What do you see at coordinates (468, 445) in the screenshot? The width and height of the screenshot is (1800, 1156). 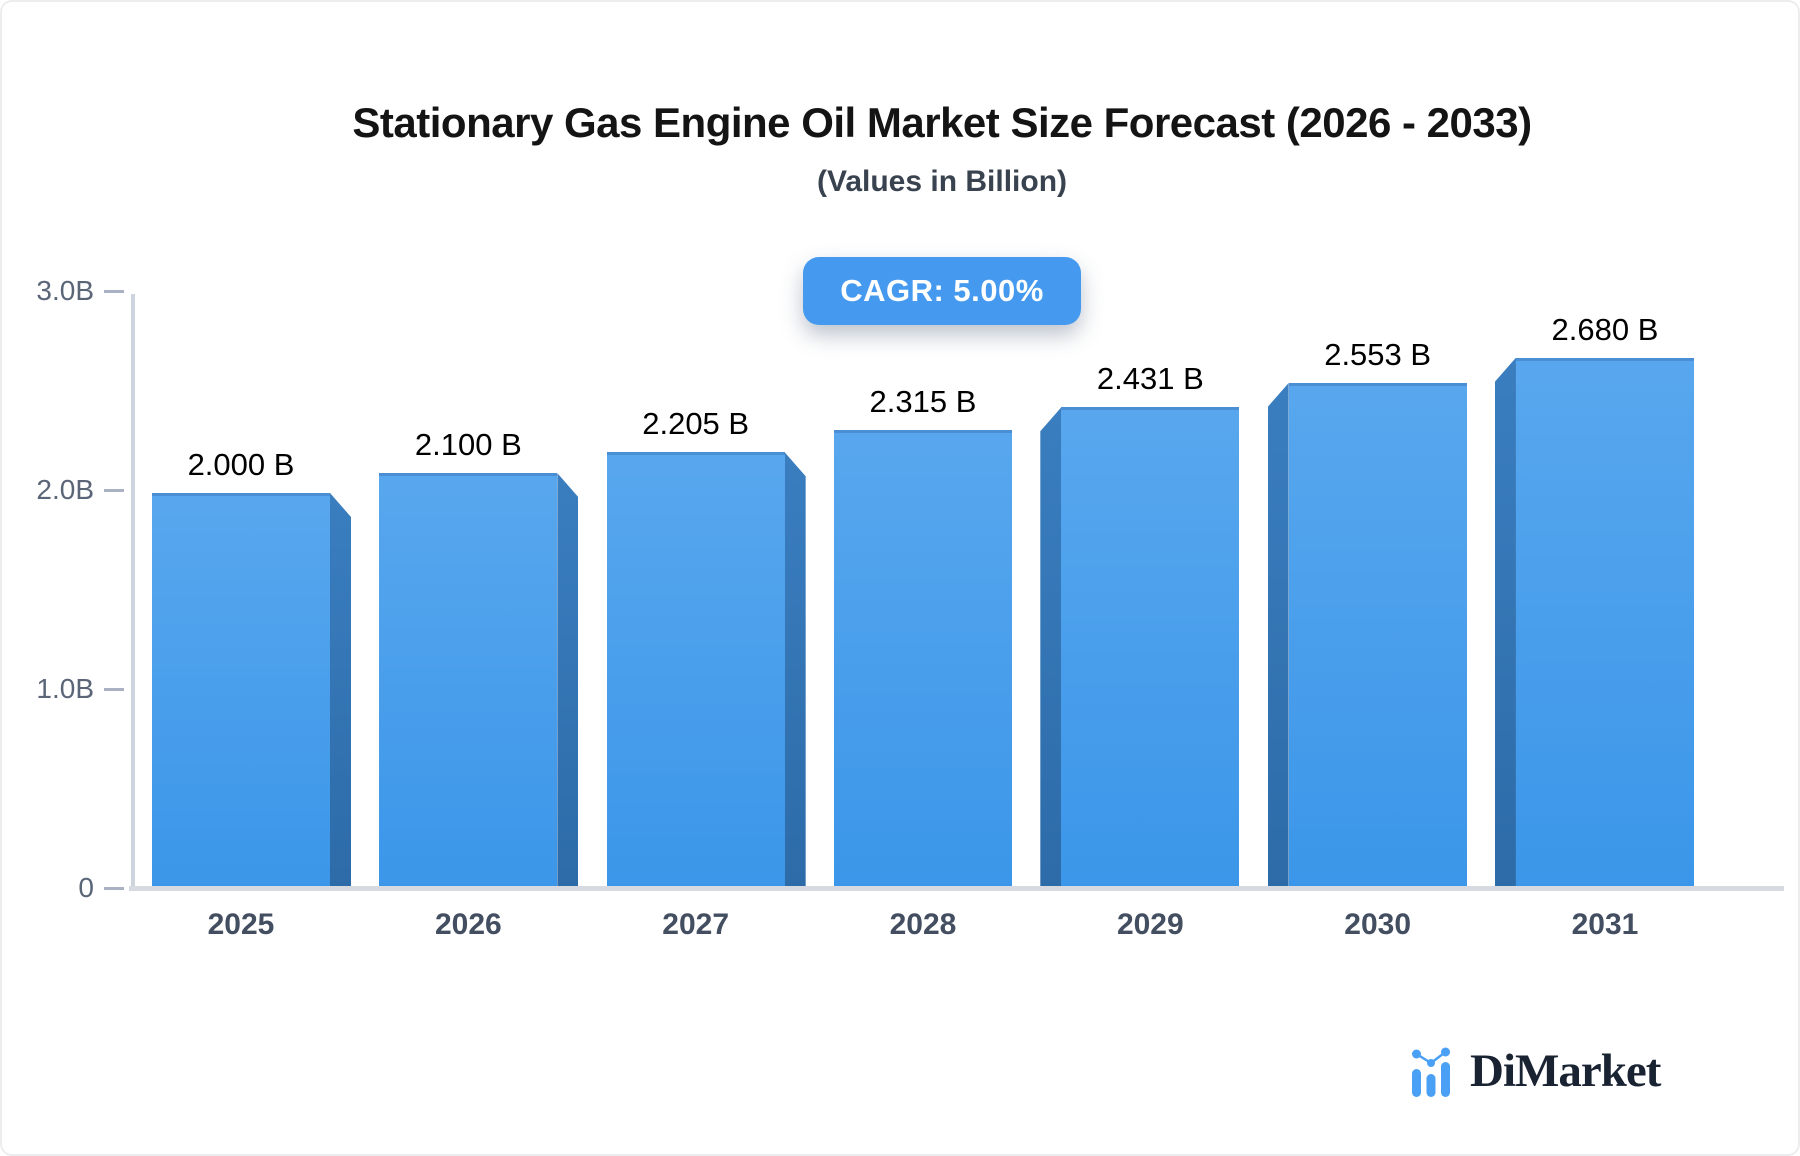 I see `bar-value-label-2026: 2.100 B` at bounding box center [468, 445].